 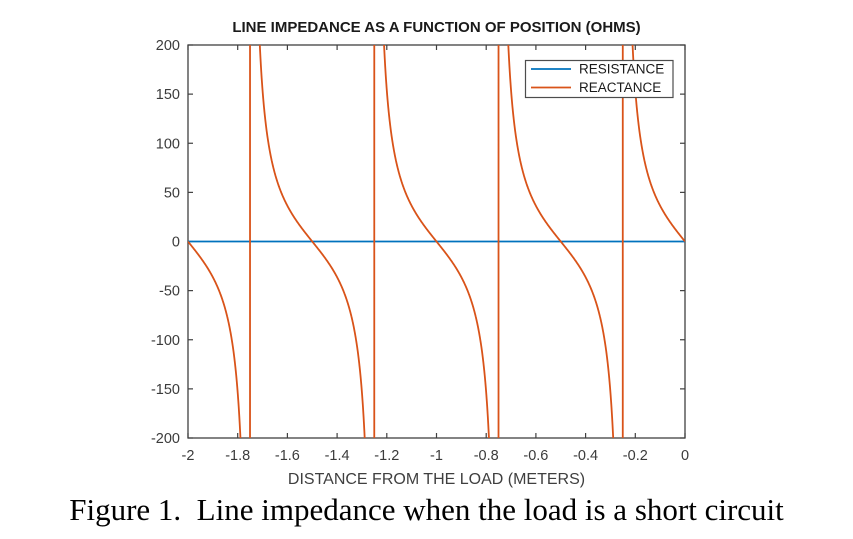 I want to click on x-tick-label: -1.4, so click(x=337, y=456).